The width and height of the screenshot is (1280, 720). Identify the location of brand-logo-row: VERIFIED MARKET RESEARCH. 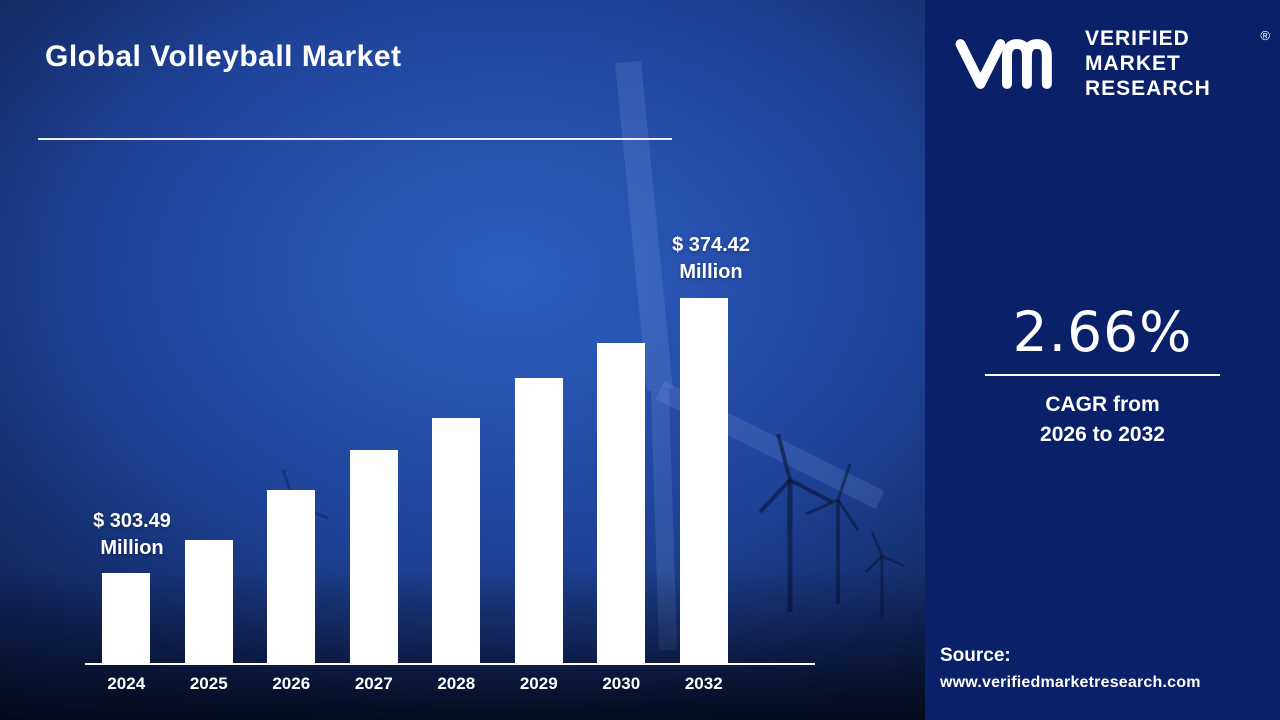
(1096, 63).